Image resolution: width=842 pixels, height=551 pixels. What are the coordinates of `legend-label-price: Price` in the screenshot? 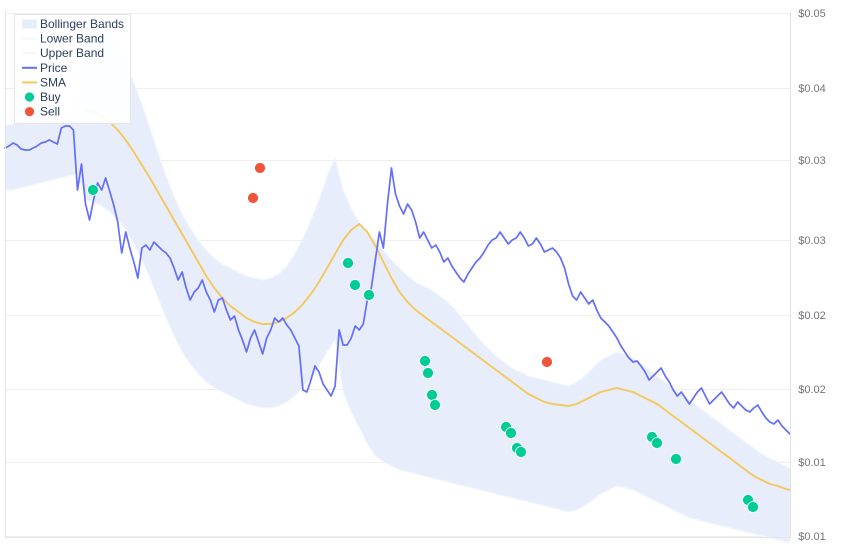 It's located at (54, 68).